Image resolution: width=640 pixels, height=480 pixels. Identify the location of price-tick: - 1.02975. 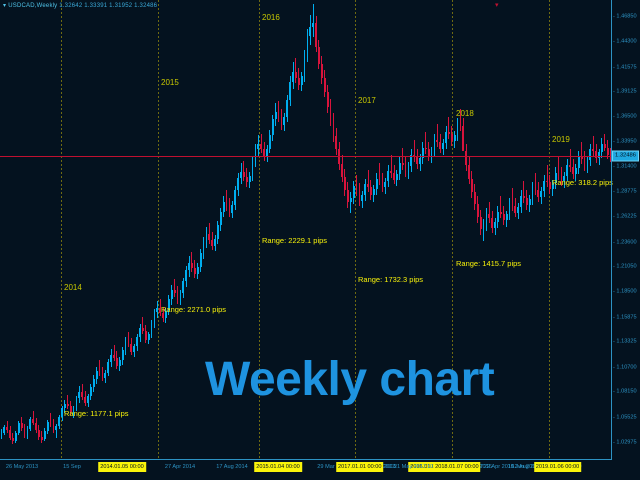
(625, 442).